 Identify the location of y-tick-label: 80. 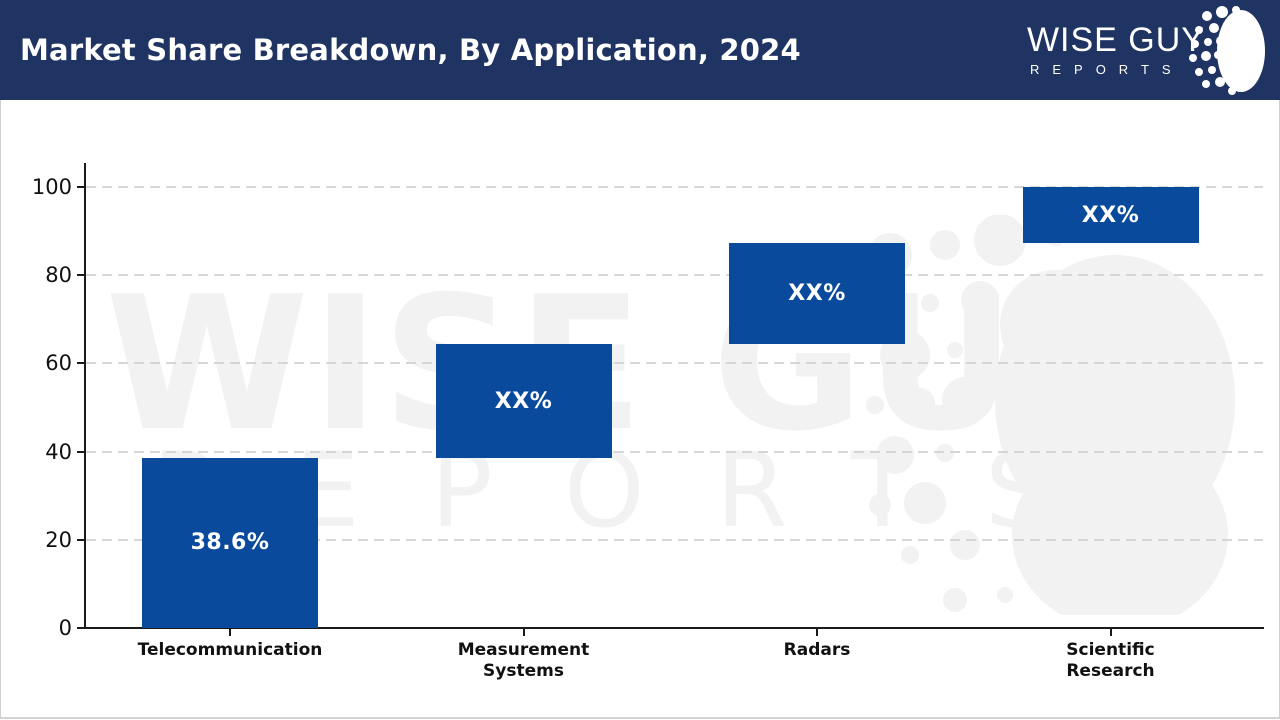
(58, 275).